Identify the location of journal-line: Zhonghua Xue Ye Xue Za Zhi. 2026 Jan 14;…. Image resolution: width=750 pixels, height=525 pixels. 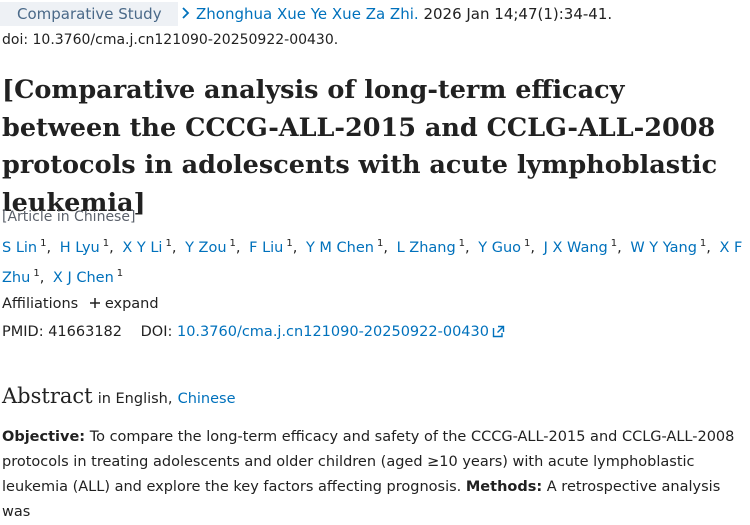
(396, 14).